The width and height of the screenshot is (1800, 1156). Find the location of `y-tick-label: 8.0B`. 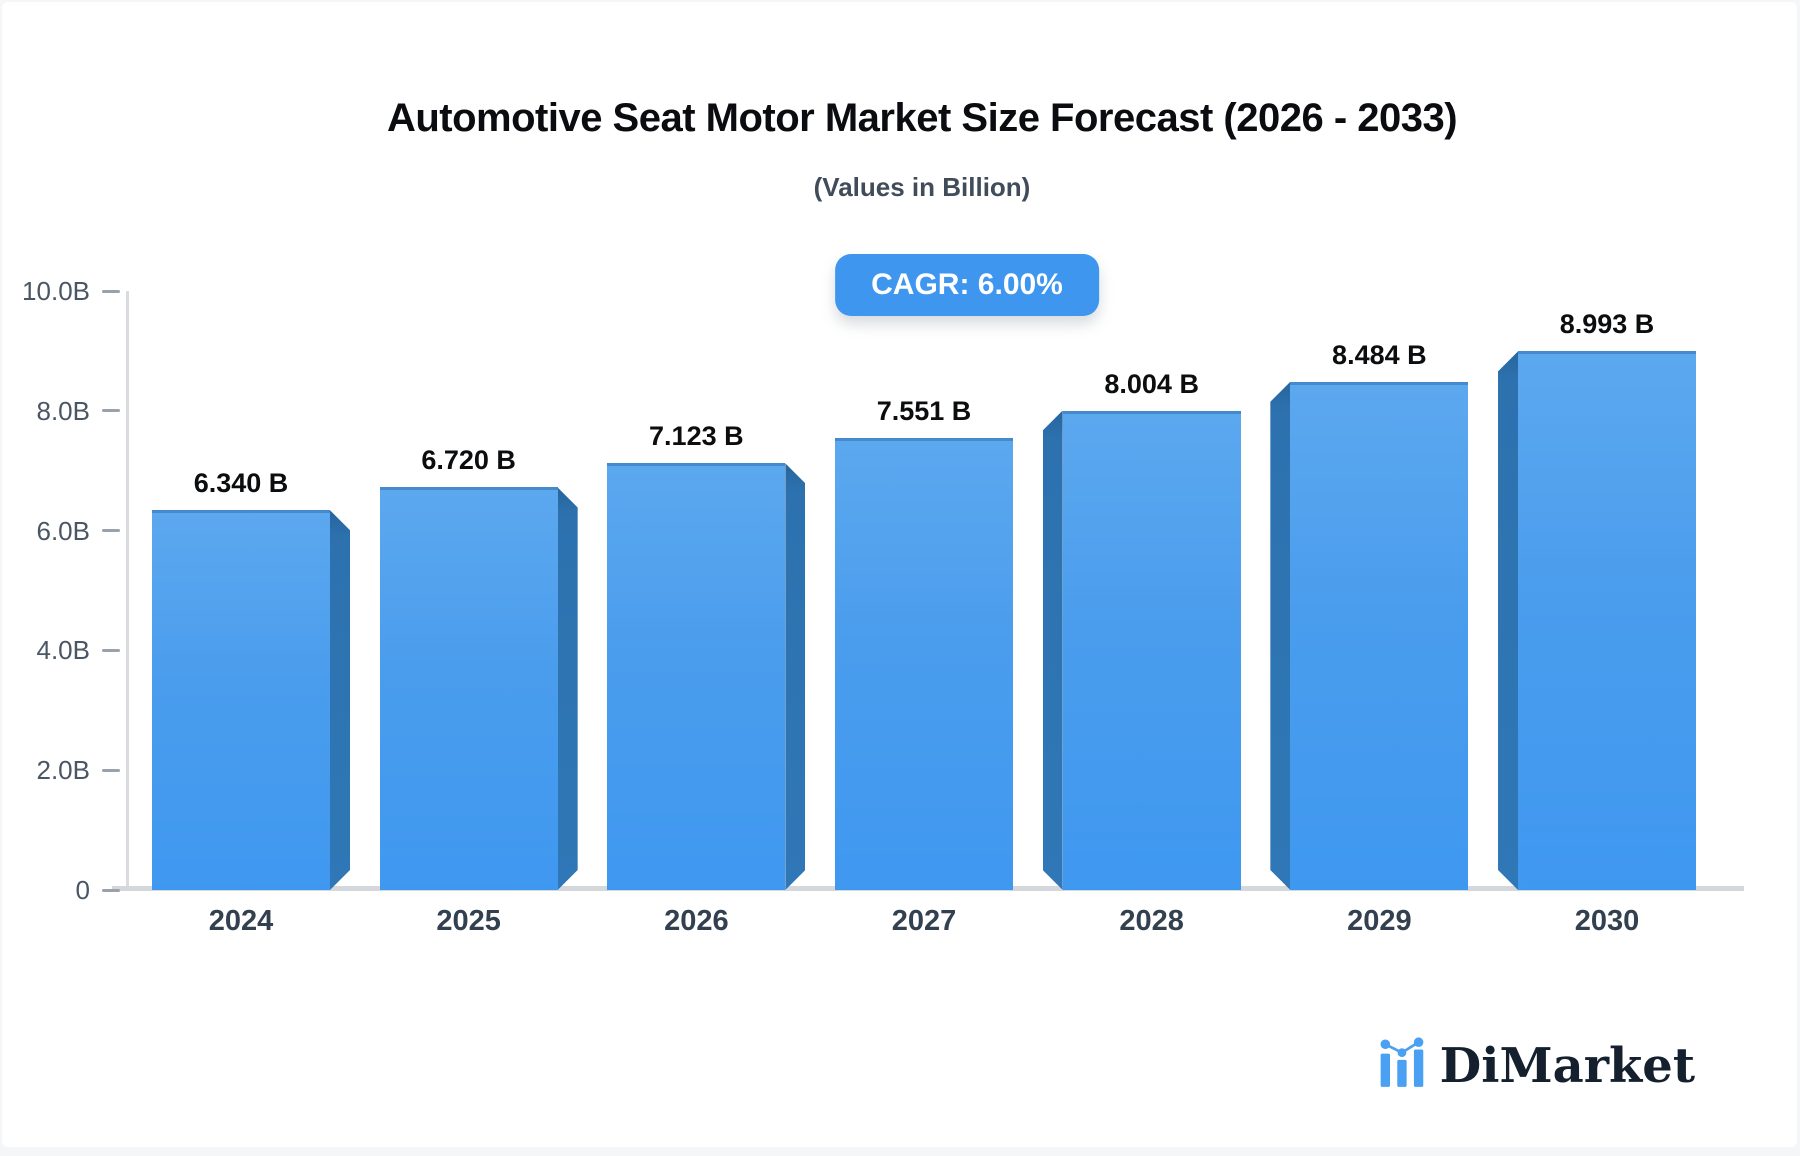

y-tick-label: 8.0B is located at coordinates (63, 410).